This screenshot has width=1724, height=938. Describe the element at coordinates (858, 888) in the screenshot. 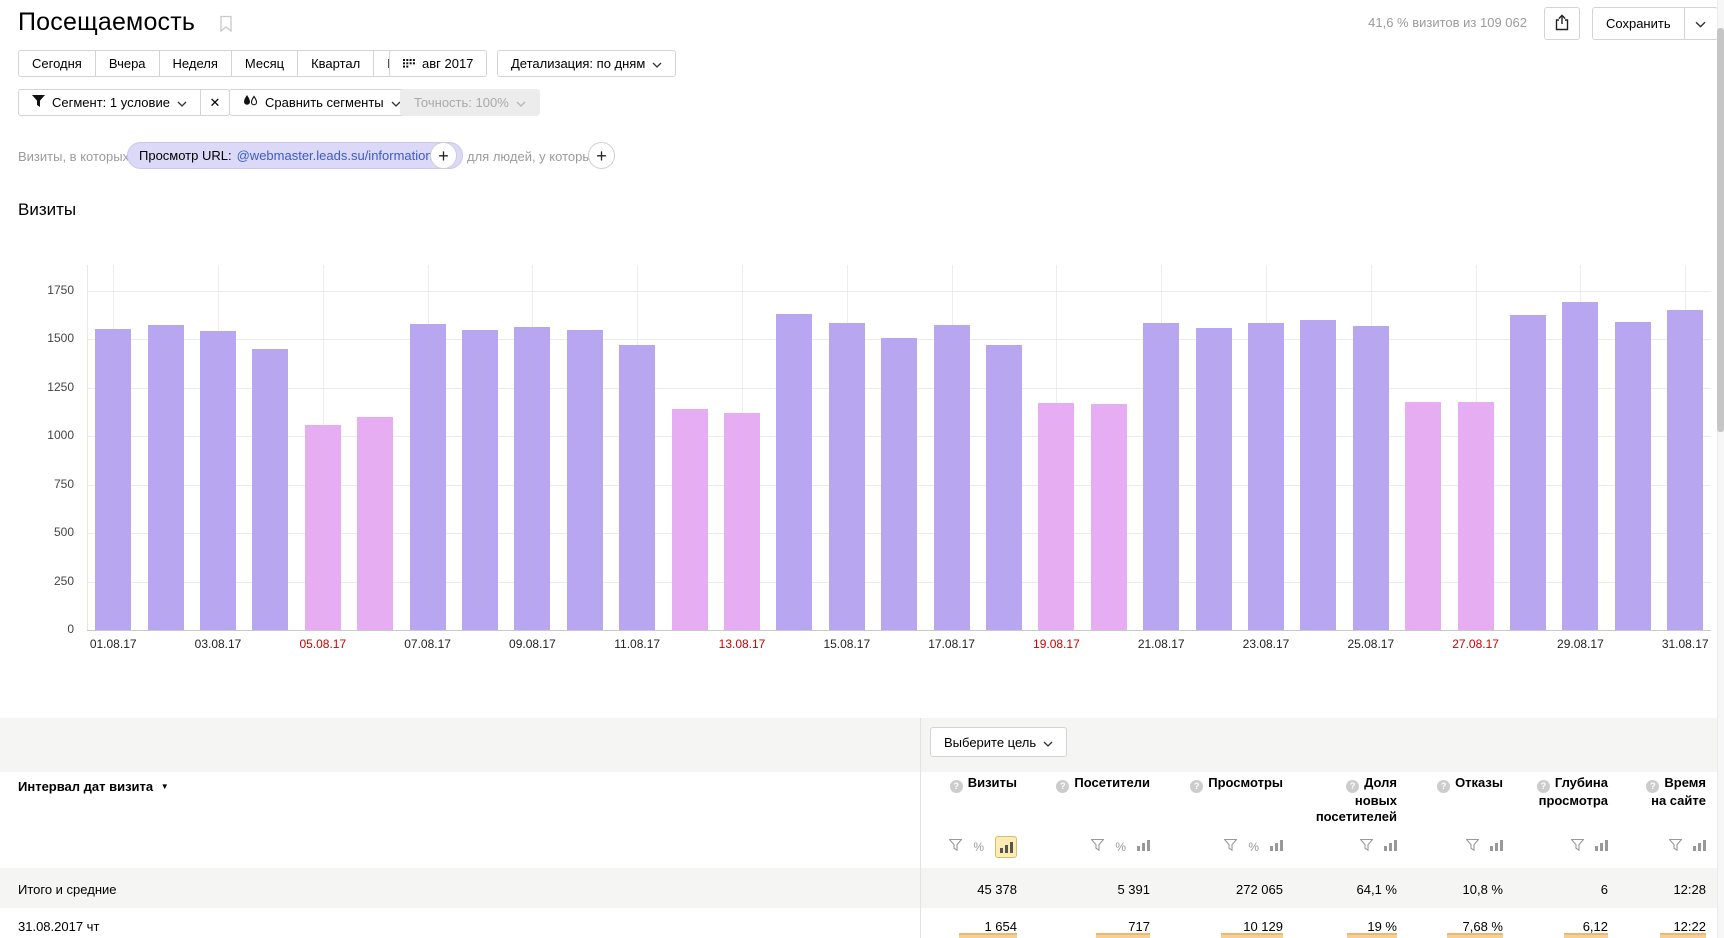

I see `totals-row-background` at that location.